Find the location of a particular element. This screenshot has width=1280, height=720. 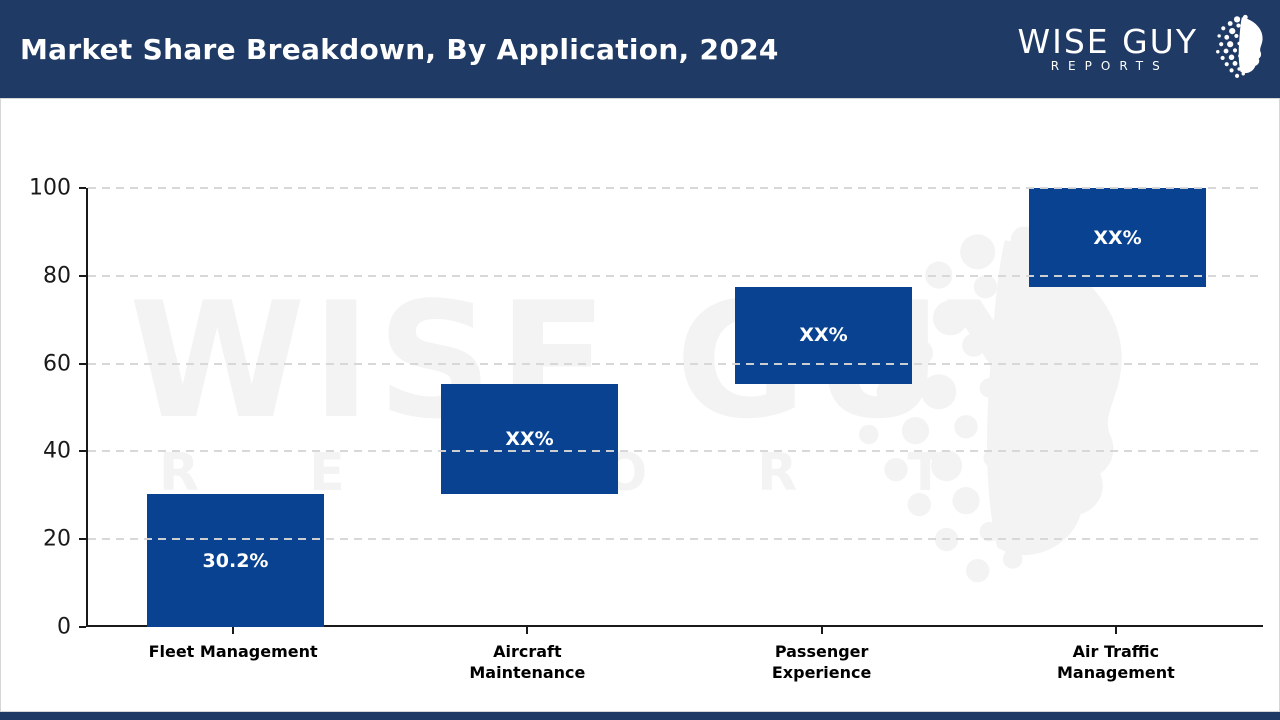

brand-logo: WISE GUY REPORTS is located at coordinates (1141, 49).